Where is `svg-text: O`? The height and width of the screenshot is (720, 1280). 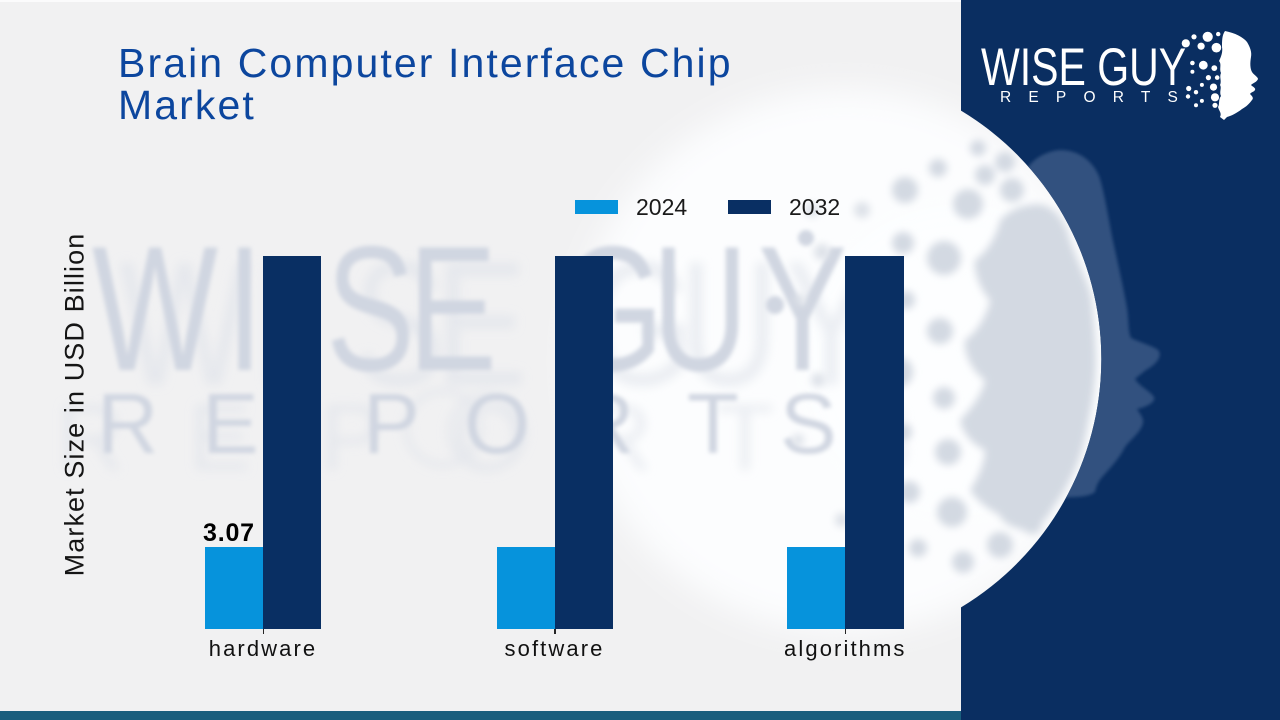
svg-text: O is located at coordinates (497, 424).